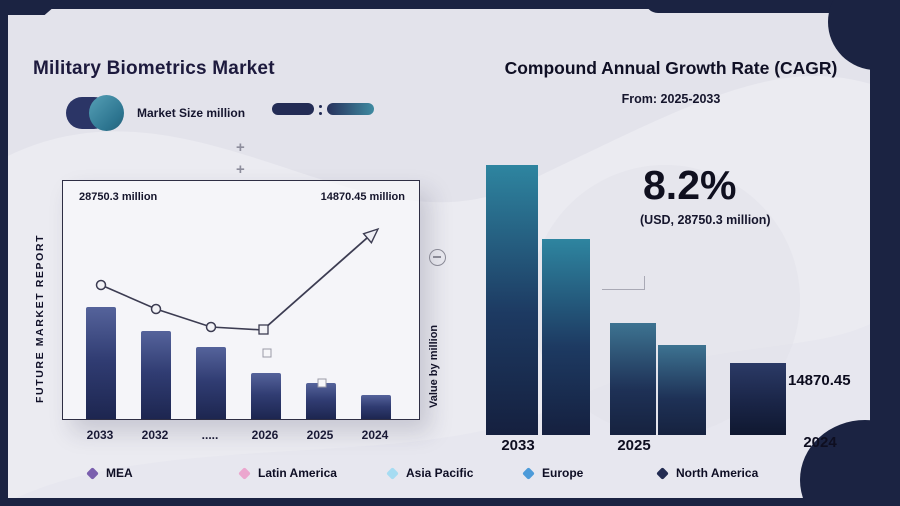 This screenshot has width=900, height=506. What do you see at coordinates (434, 366) in the screenshot?
I see `y-axis-label: Value by million` at bounding box center [434, 366].